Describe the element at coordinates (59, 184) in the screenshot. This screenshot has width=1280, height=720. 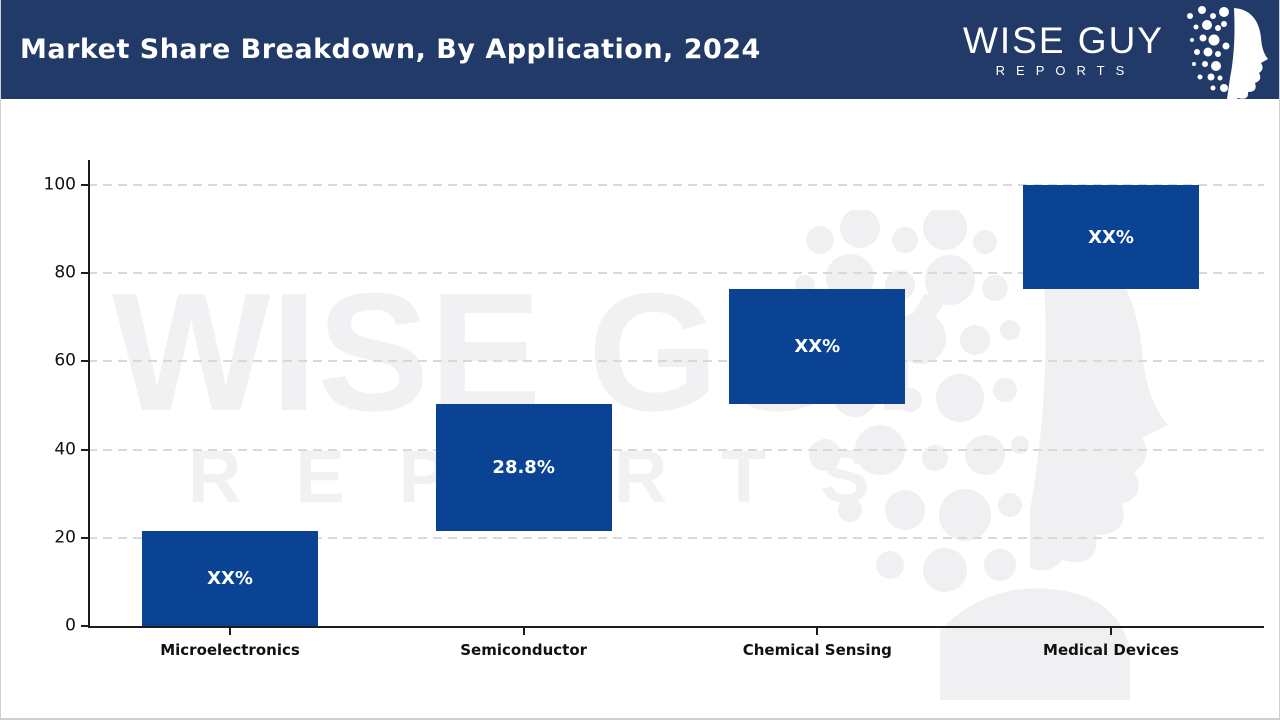
I see `y-tick-label: 100` at that location.